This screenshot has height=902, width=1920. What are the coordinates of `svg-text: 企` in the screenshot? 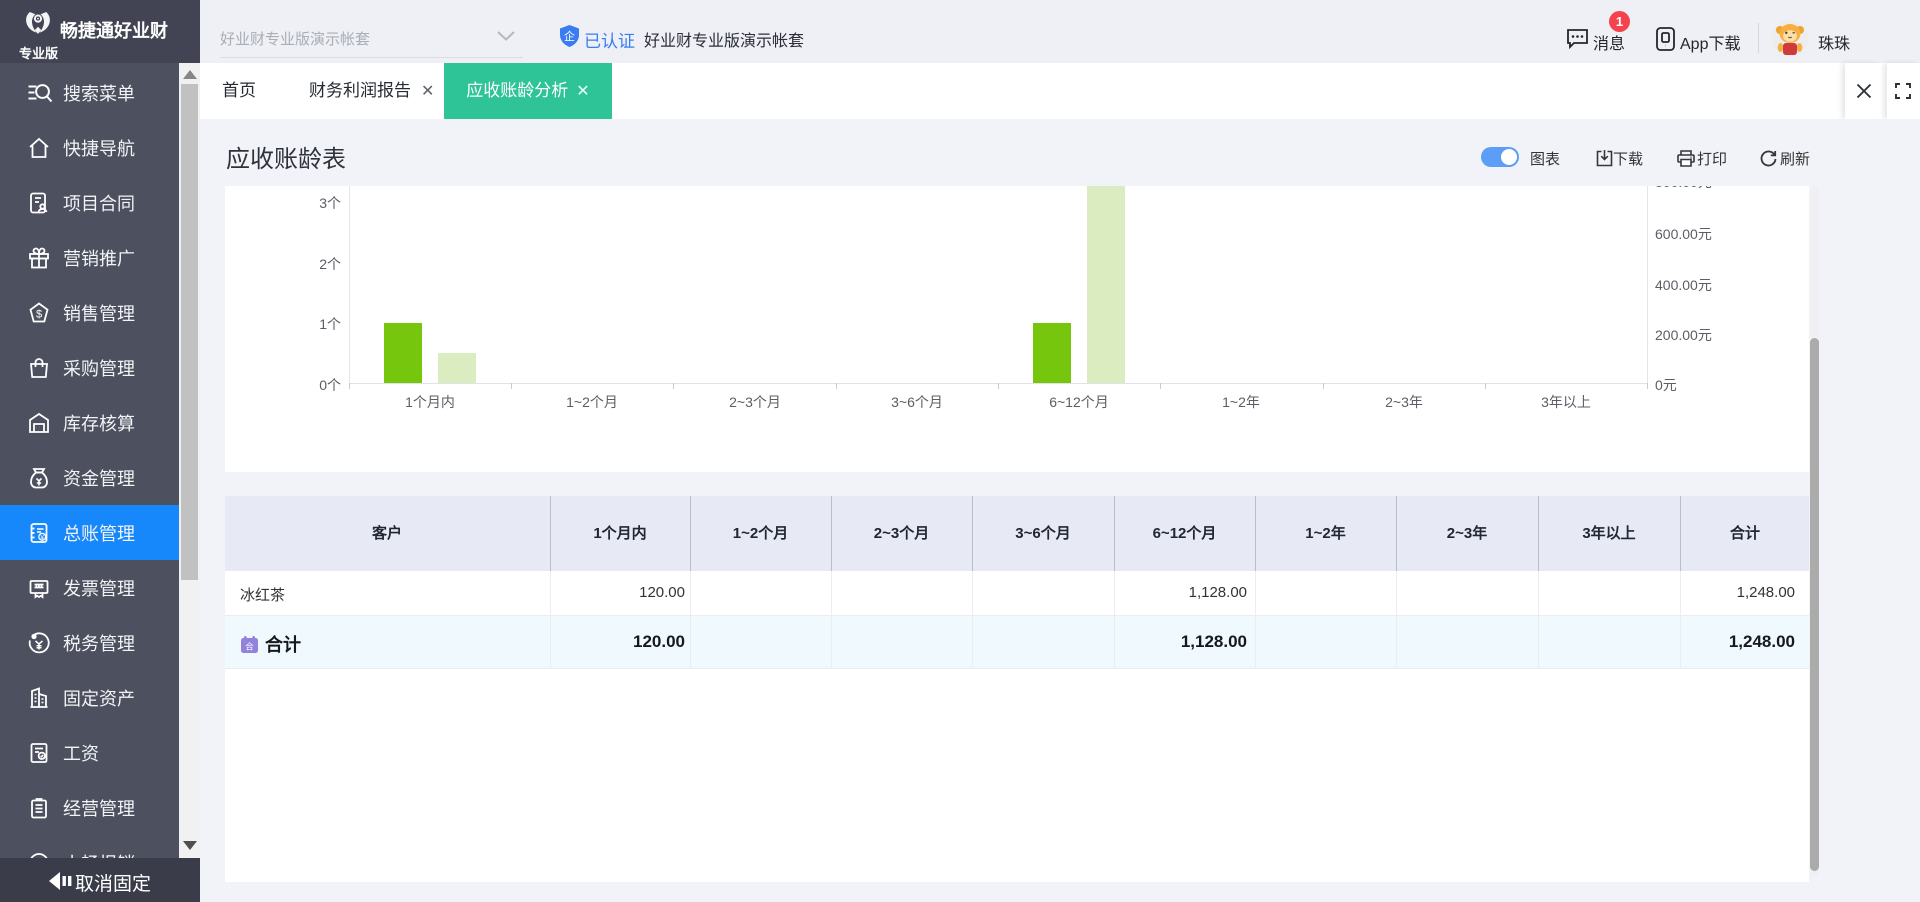 It's located at (569, 36).